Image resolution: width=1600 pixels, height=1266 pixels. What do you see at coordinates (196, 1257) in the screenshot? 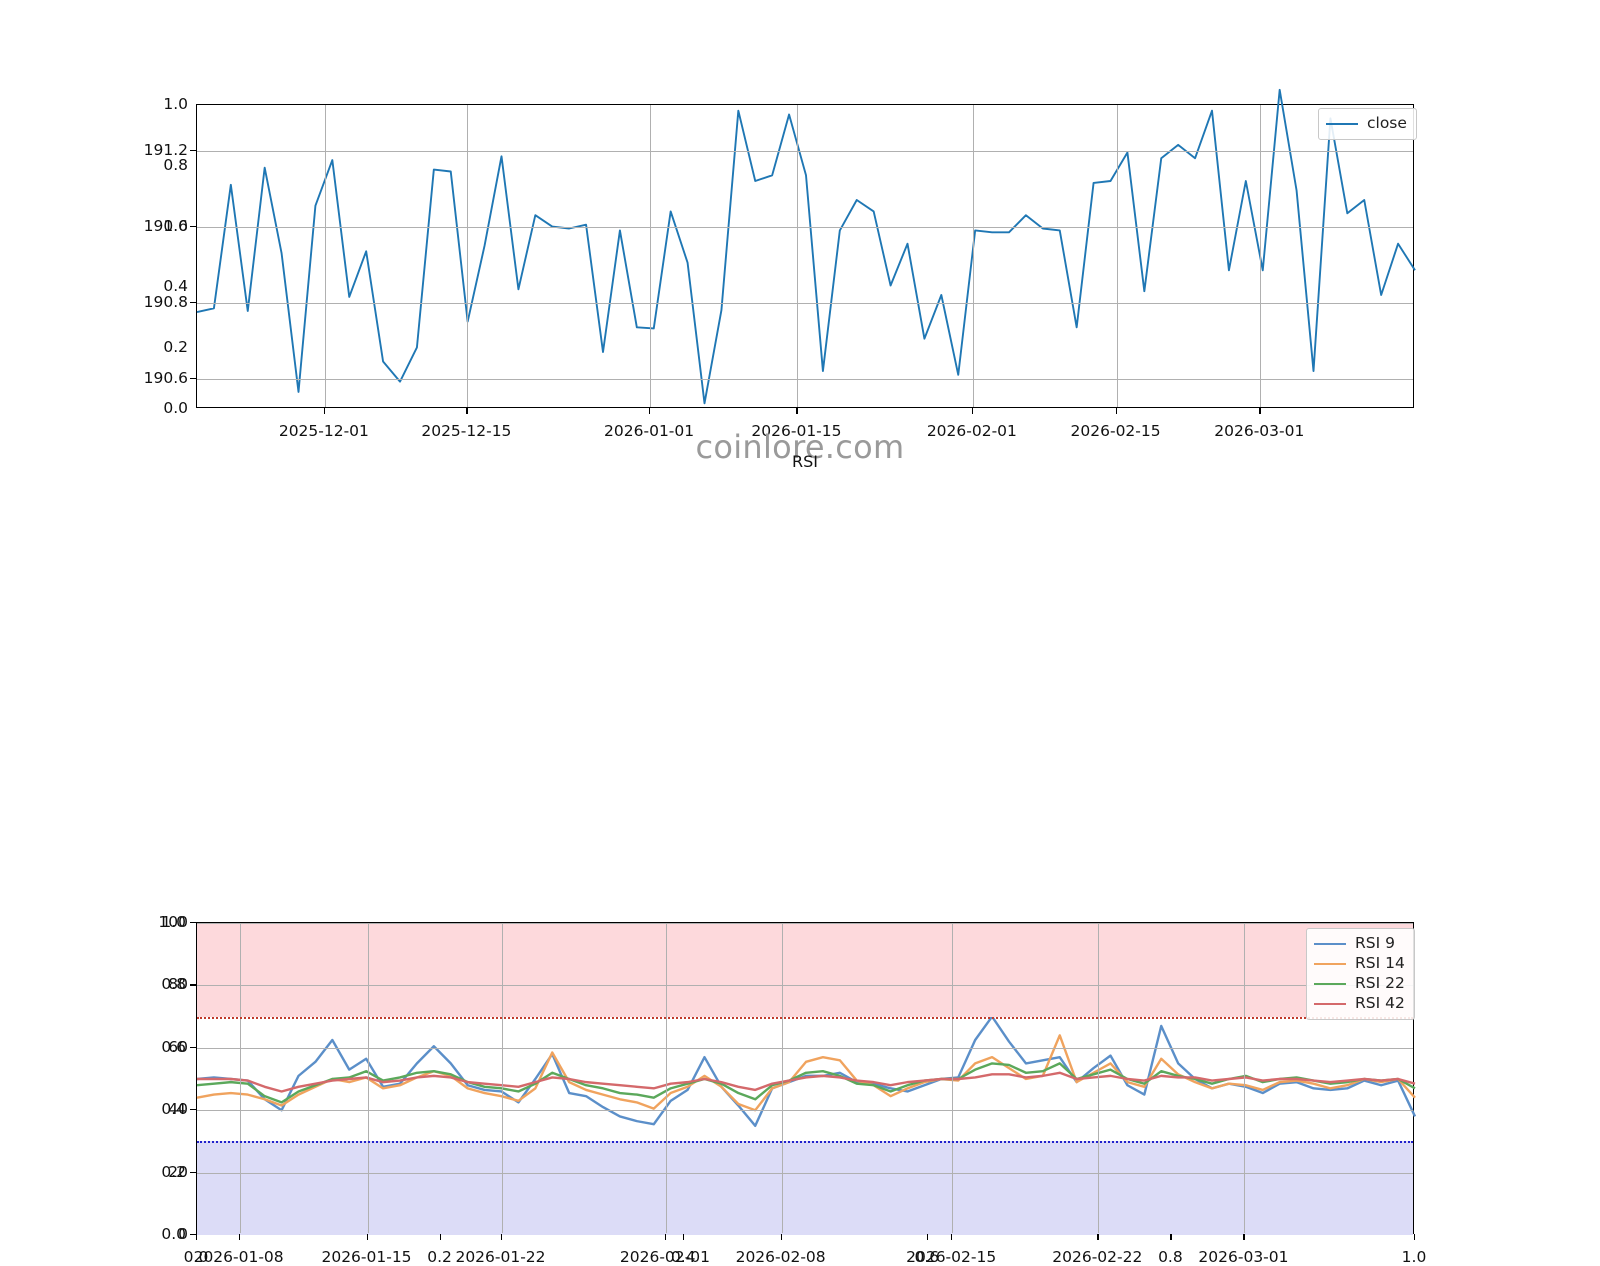
I see `rsi-x-twin-tick-label: 0.0` at bounding box center [196, 1257].